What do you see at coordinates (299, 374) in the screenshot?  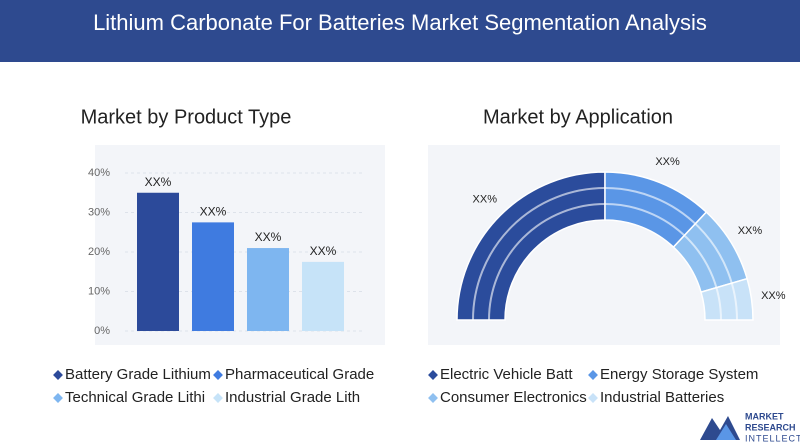 I see `legend-label: Pharmaceutical Grade` at bounding box center [299, 374].